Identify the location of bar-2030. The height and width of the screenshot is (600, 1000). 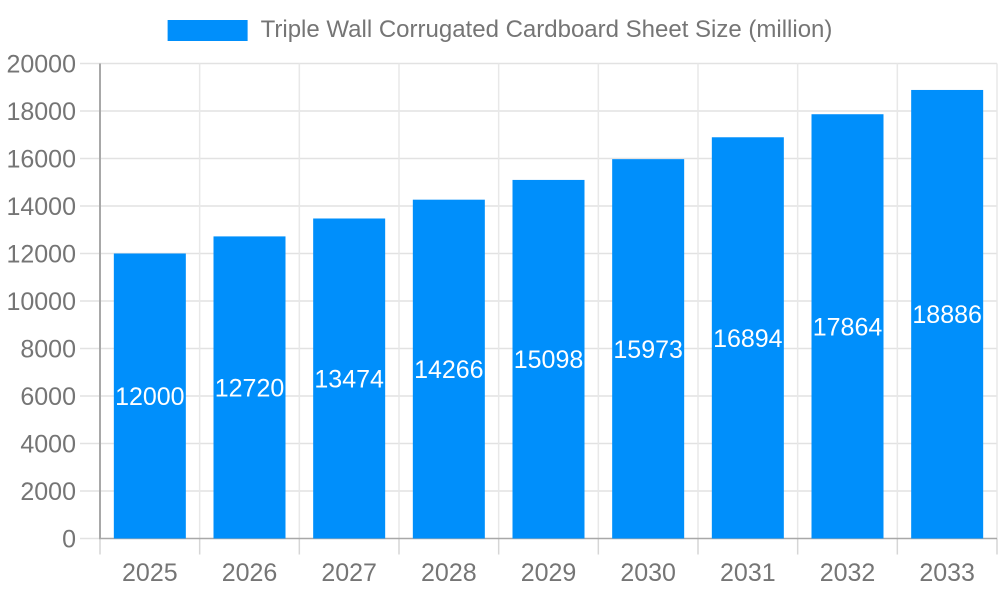
(648, 349).